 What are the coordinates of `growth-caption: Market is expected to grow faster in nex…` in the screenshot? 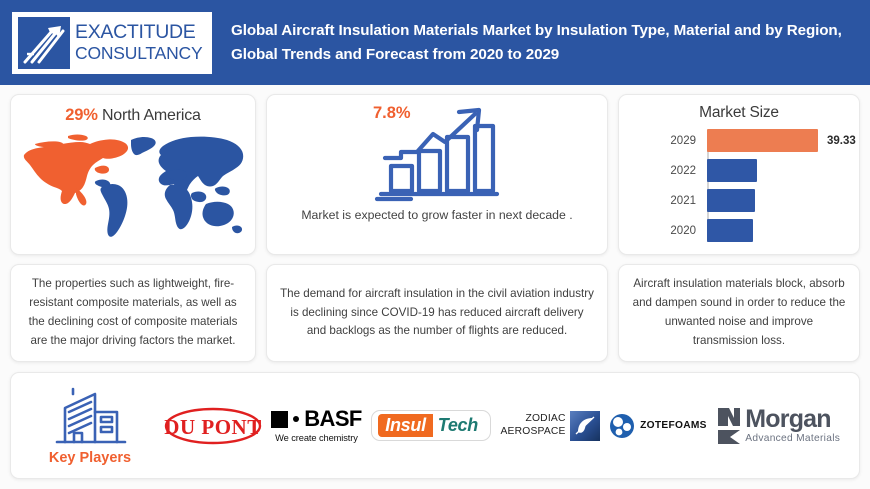 It's located at (437, 215).